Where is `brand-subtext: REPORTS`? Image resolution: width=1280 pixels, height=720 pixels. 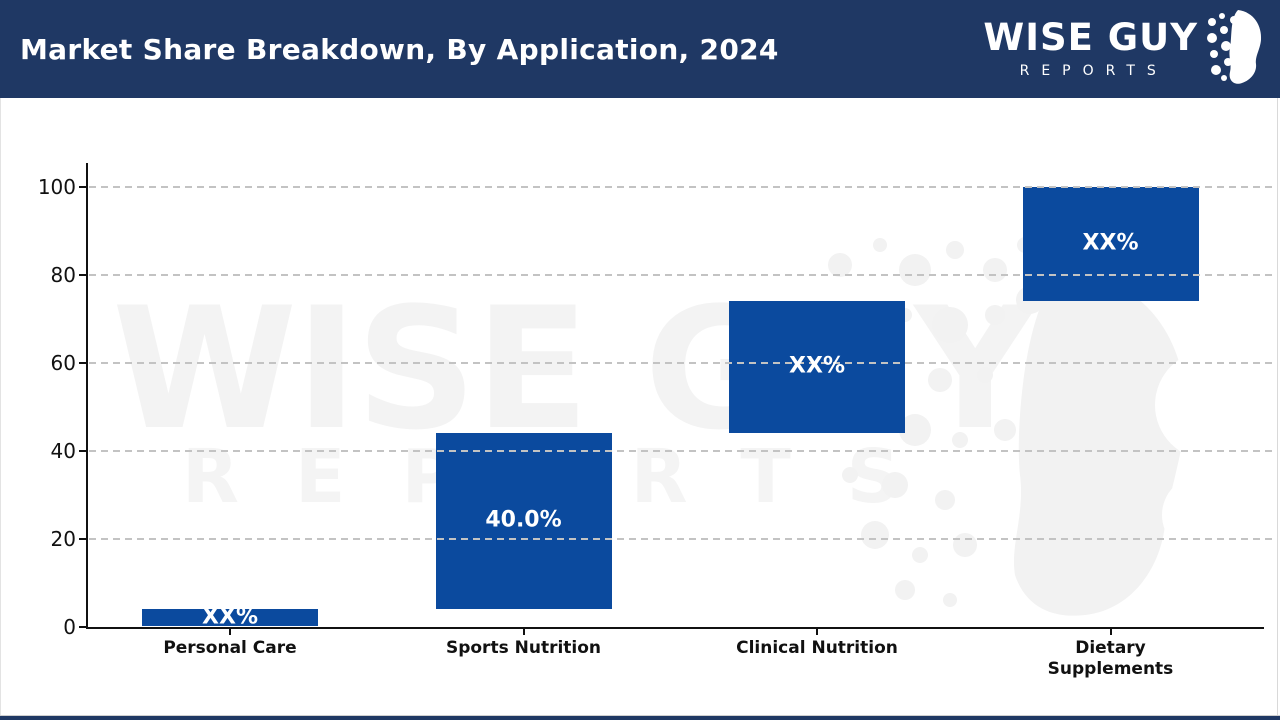 brand-subtext: REPORTS is located at coordinates (1093, 71).